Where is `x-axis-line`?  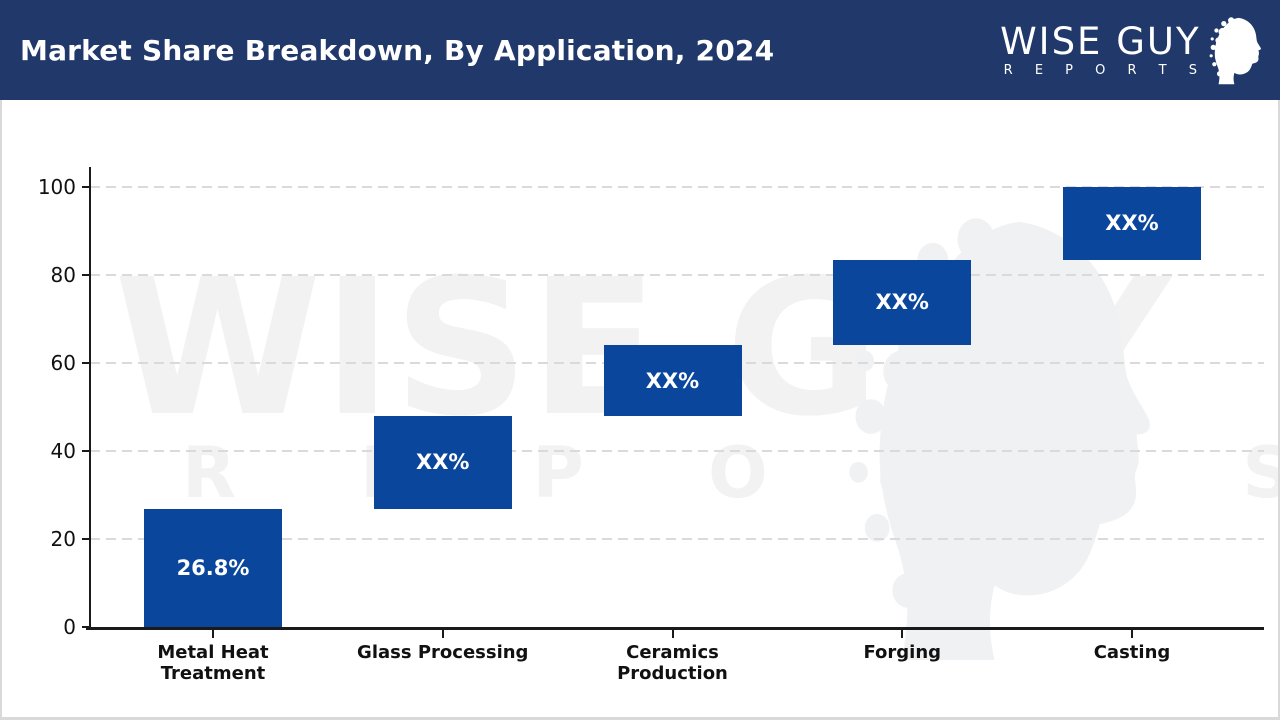 x-axis-line is located at coordinates (675, 628).